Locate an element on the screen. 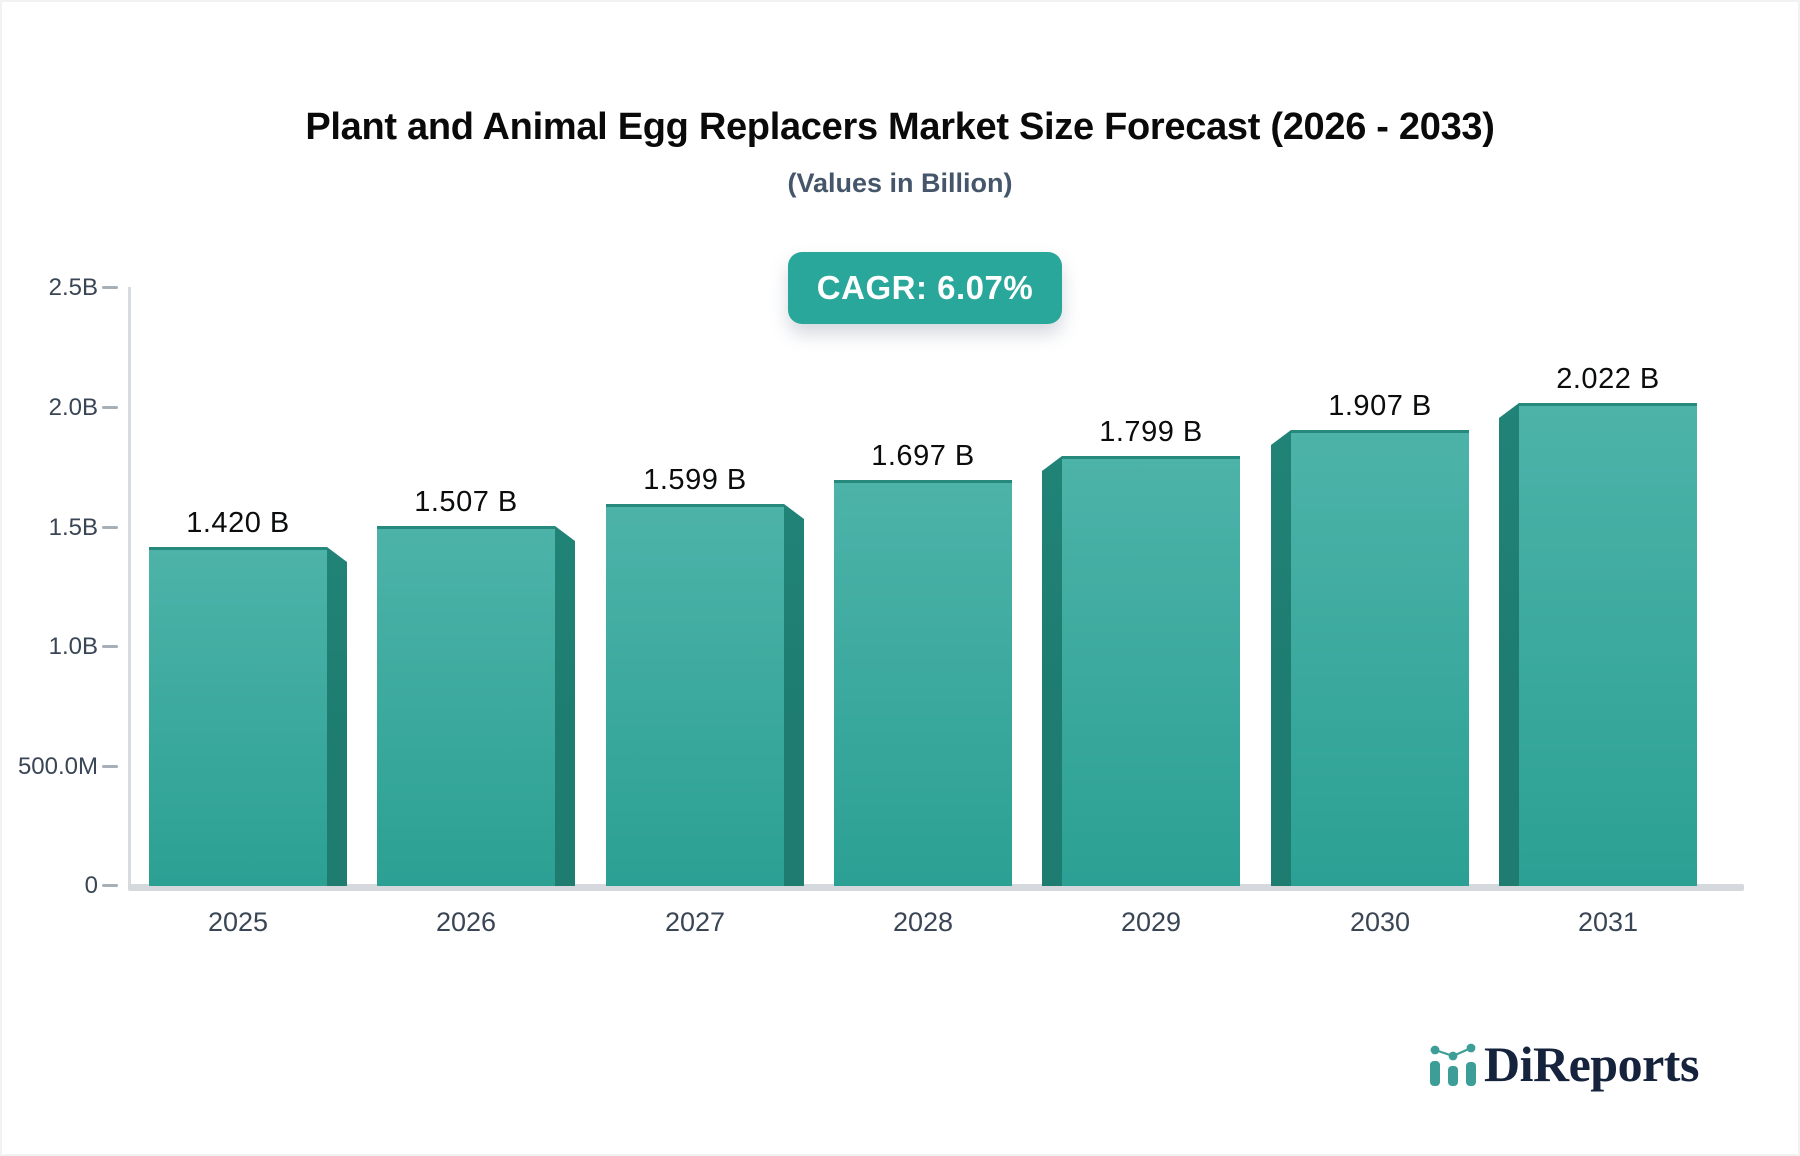  bar-2026 is located at coordinates (466, 706).